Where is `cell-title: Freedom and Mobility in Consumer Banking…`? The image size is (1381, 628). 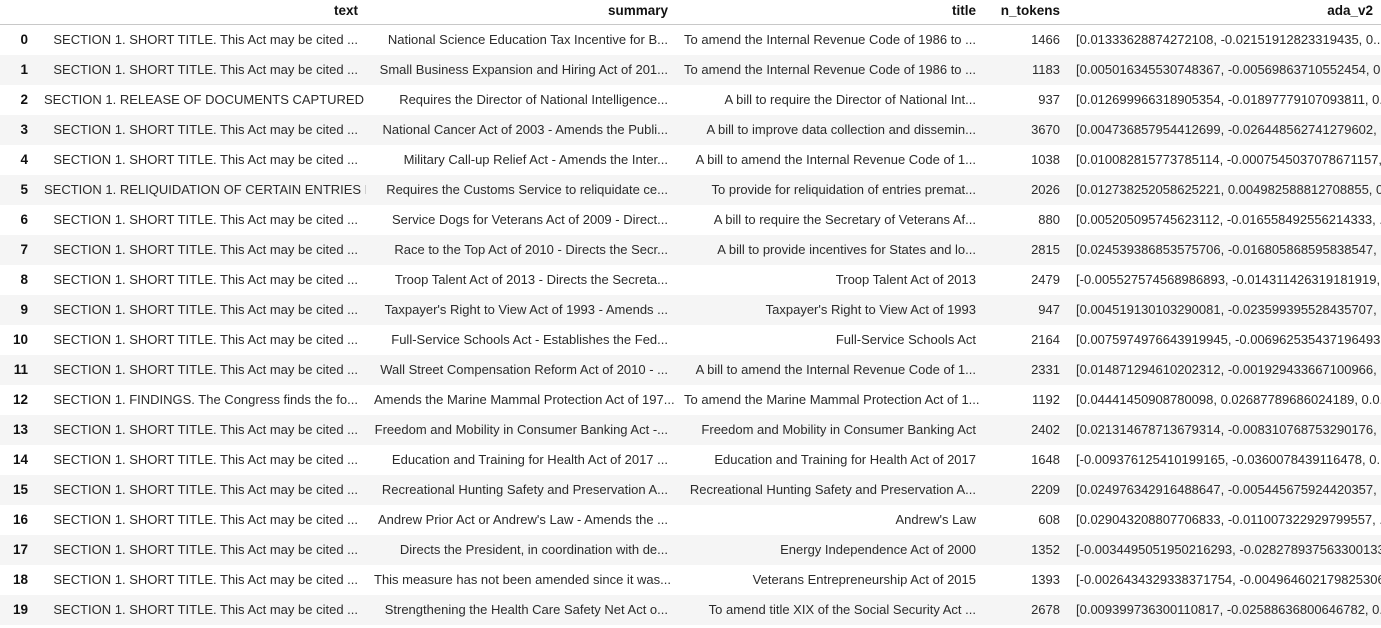
cell-title: Freedom and Mobility in Consumer Banking… is located at coordinates (838, 429).